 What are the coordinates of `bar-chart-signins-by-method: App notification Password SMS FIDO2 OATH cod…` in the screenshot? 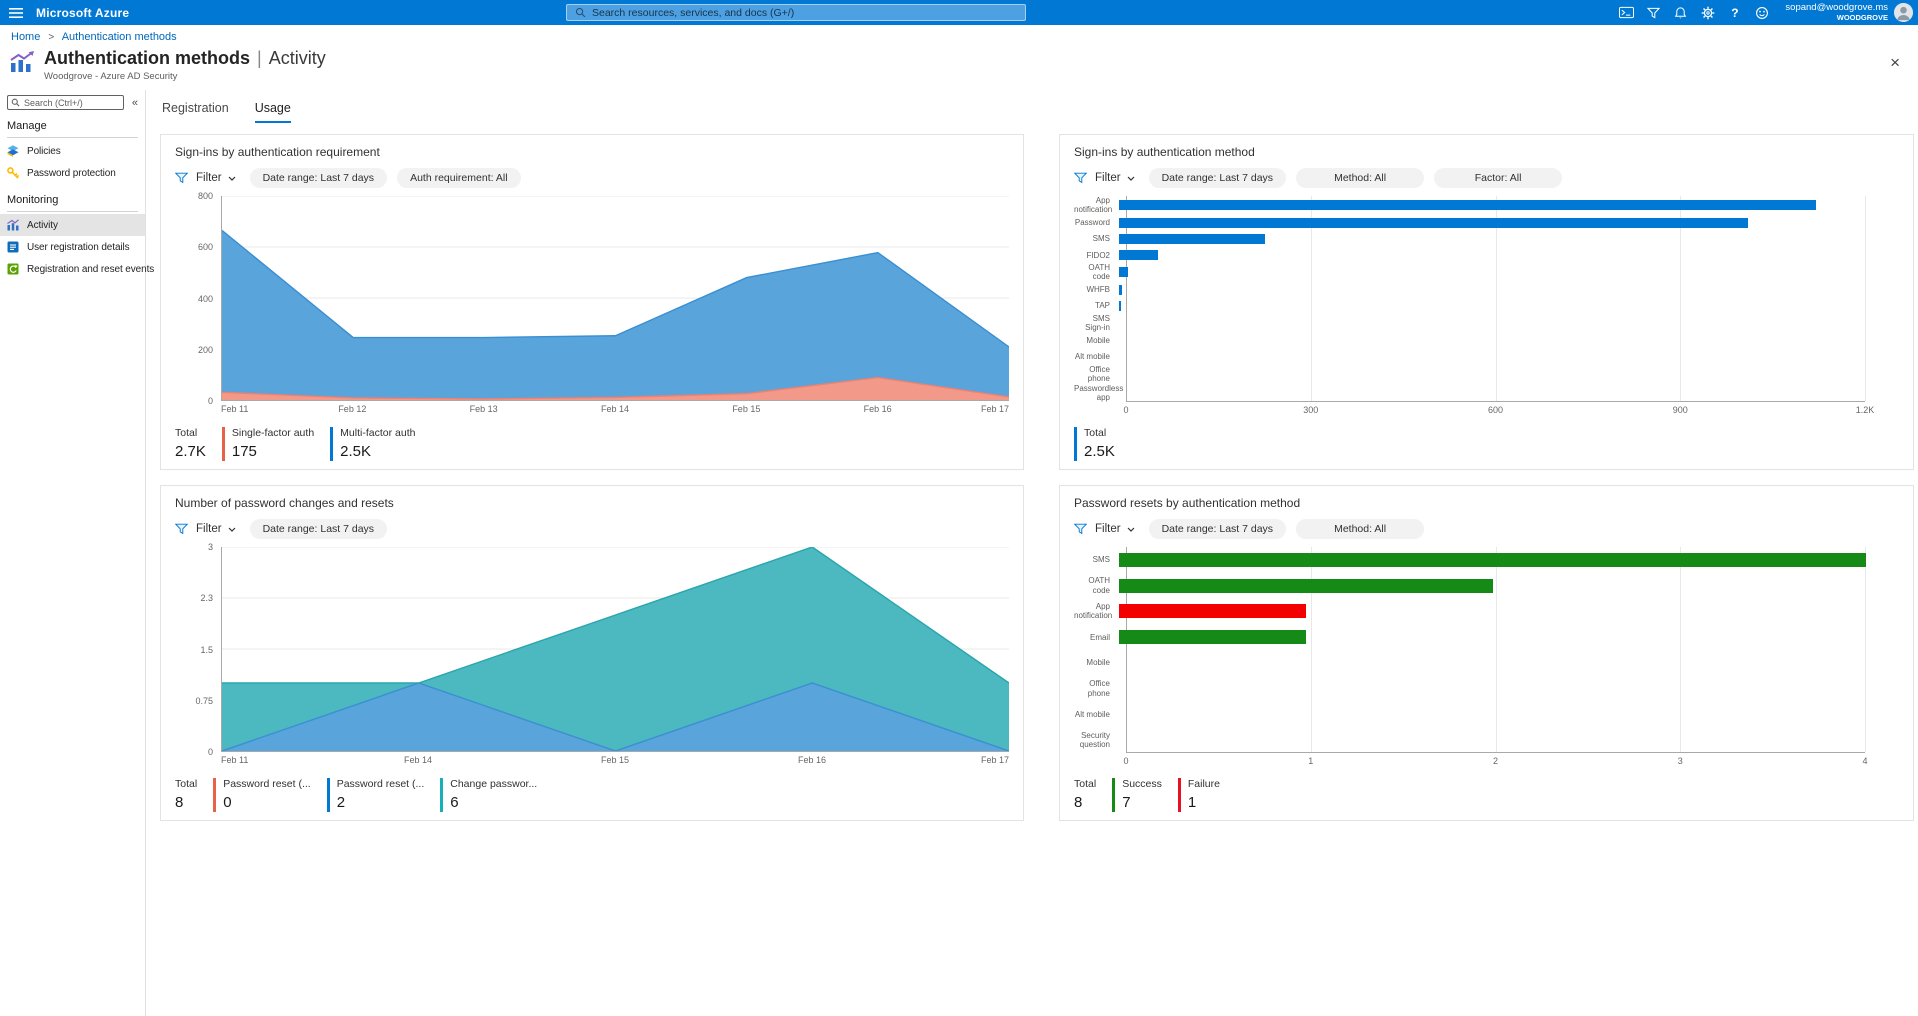 It's located at (1474, 305).